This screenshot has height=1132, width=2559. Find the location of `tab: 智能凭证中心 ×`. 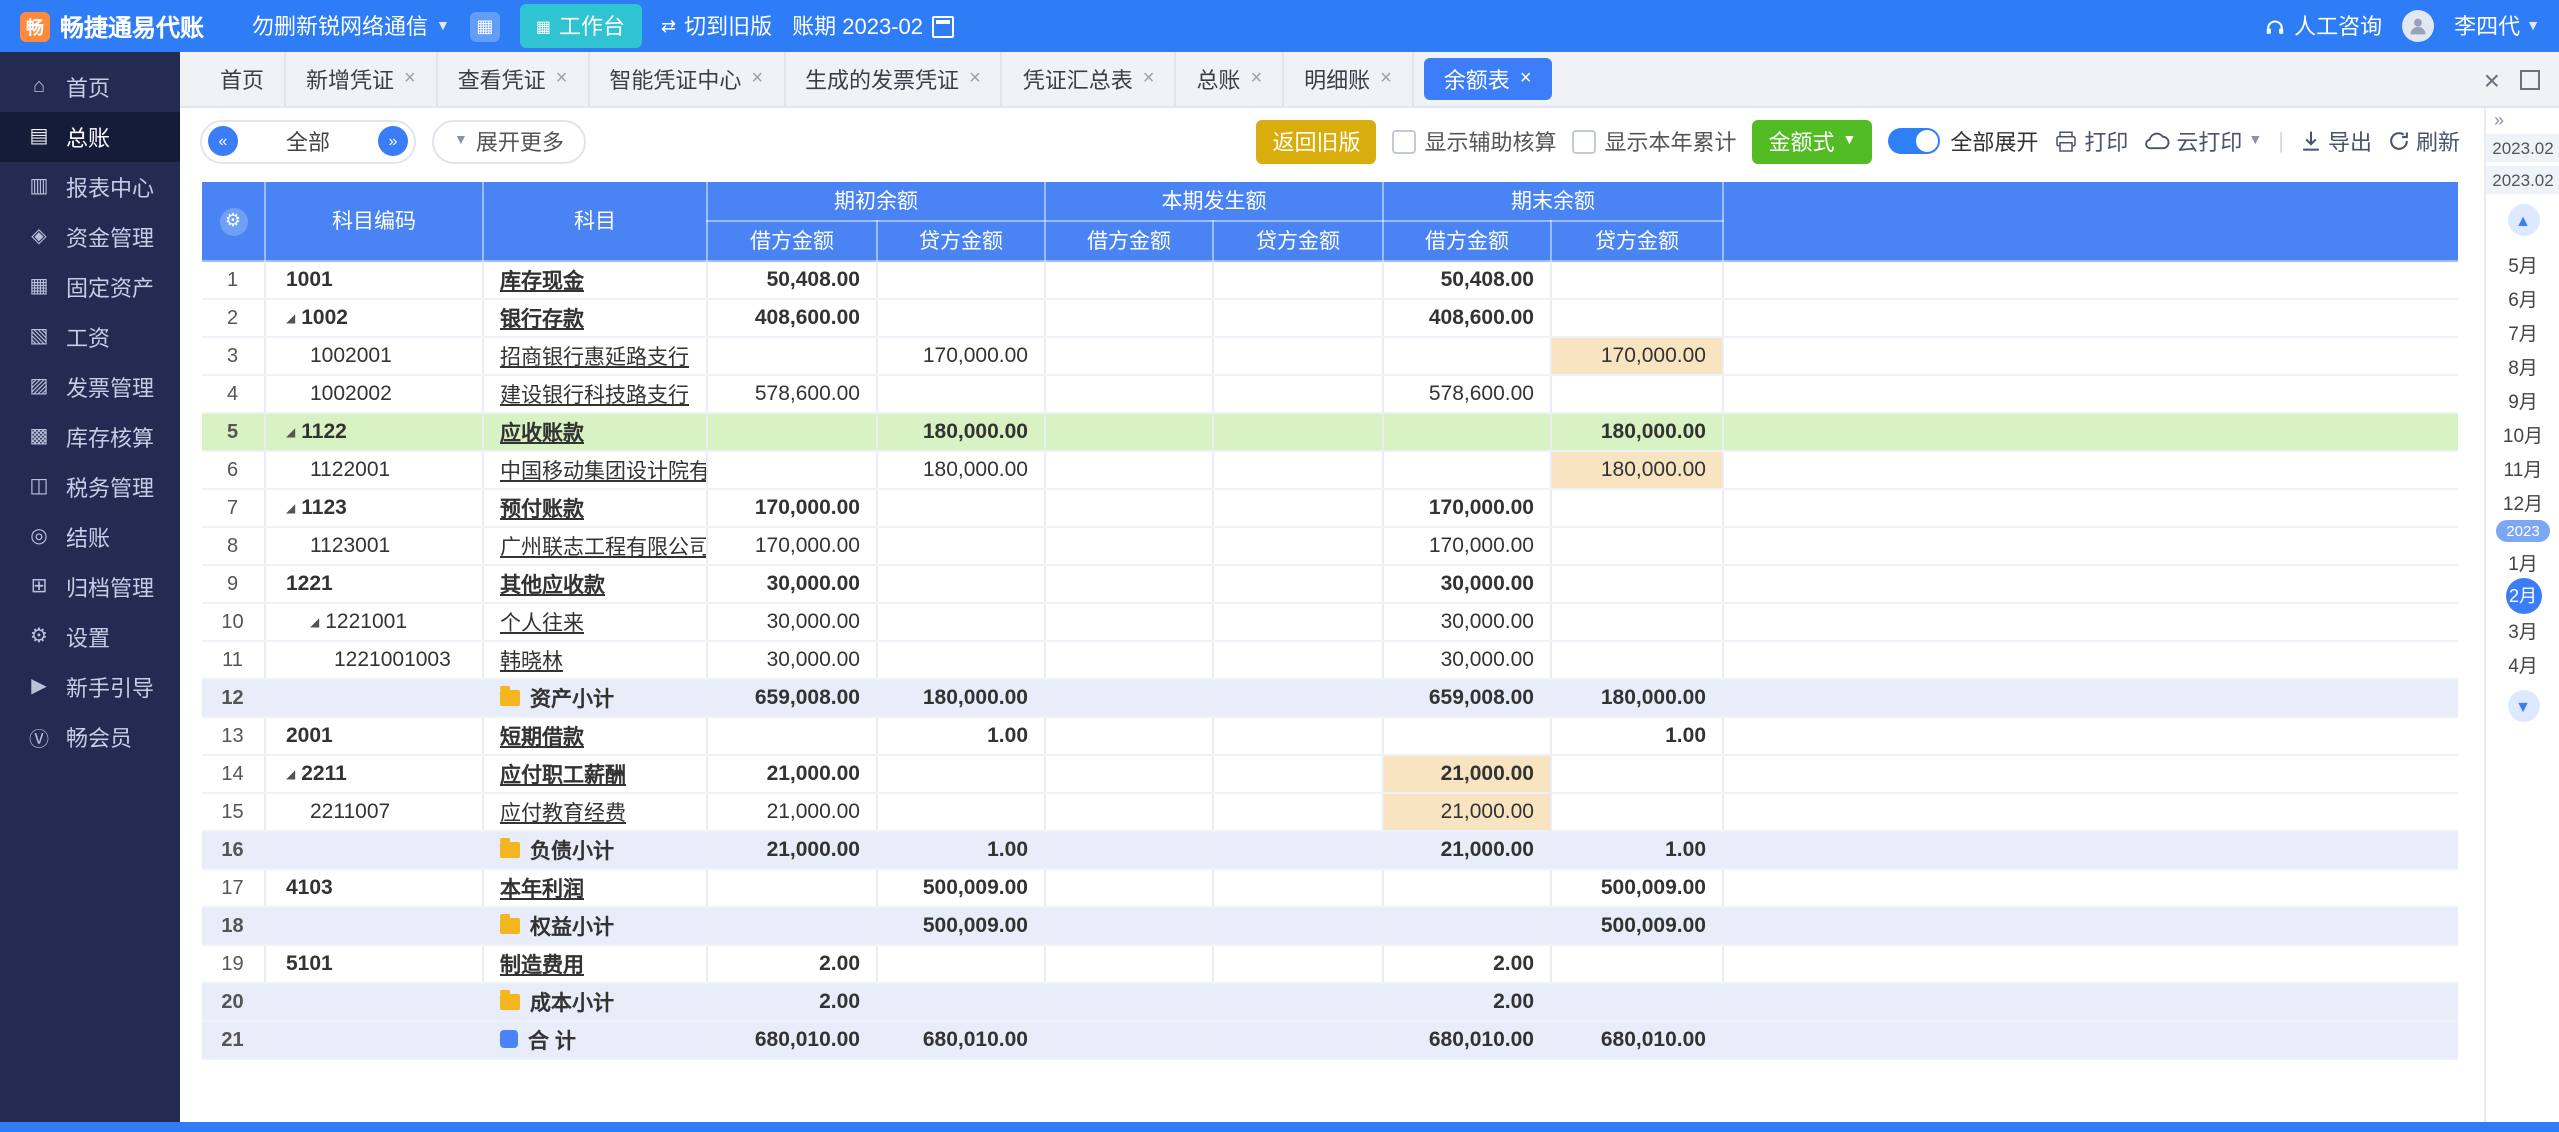

tab: 智能凭证中心 × is located at coordinates (687, 79).